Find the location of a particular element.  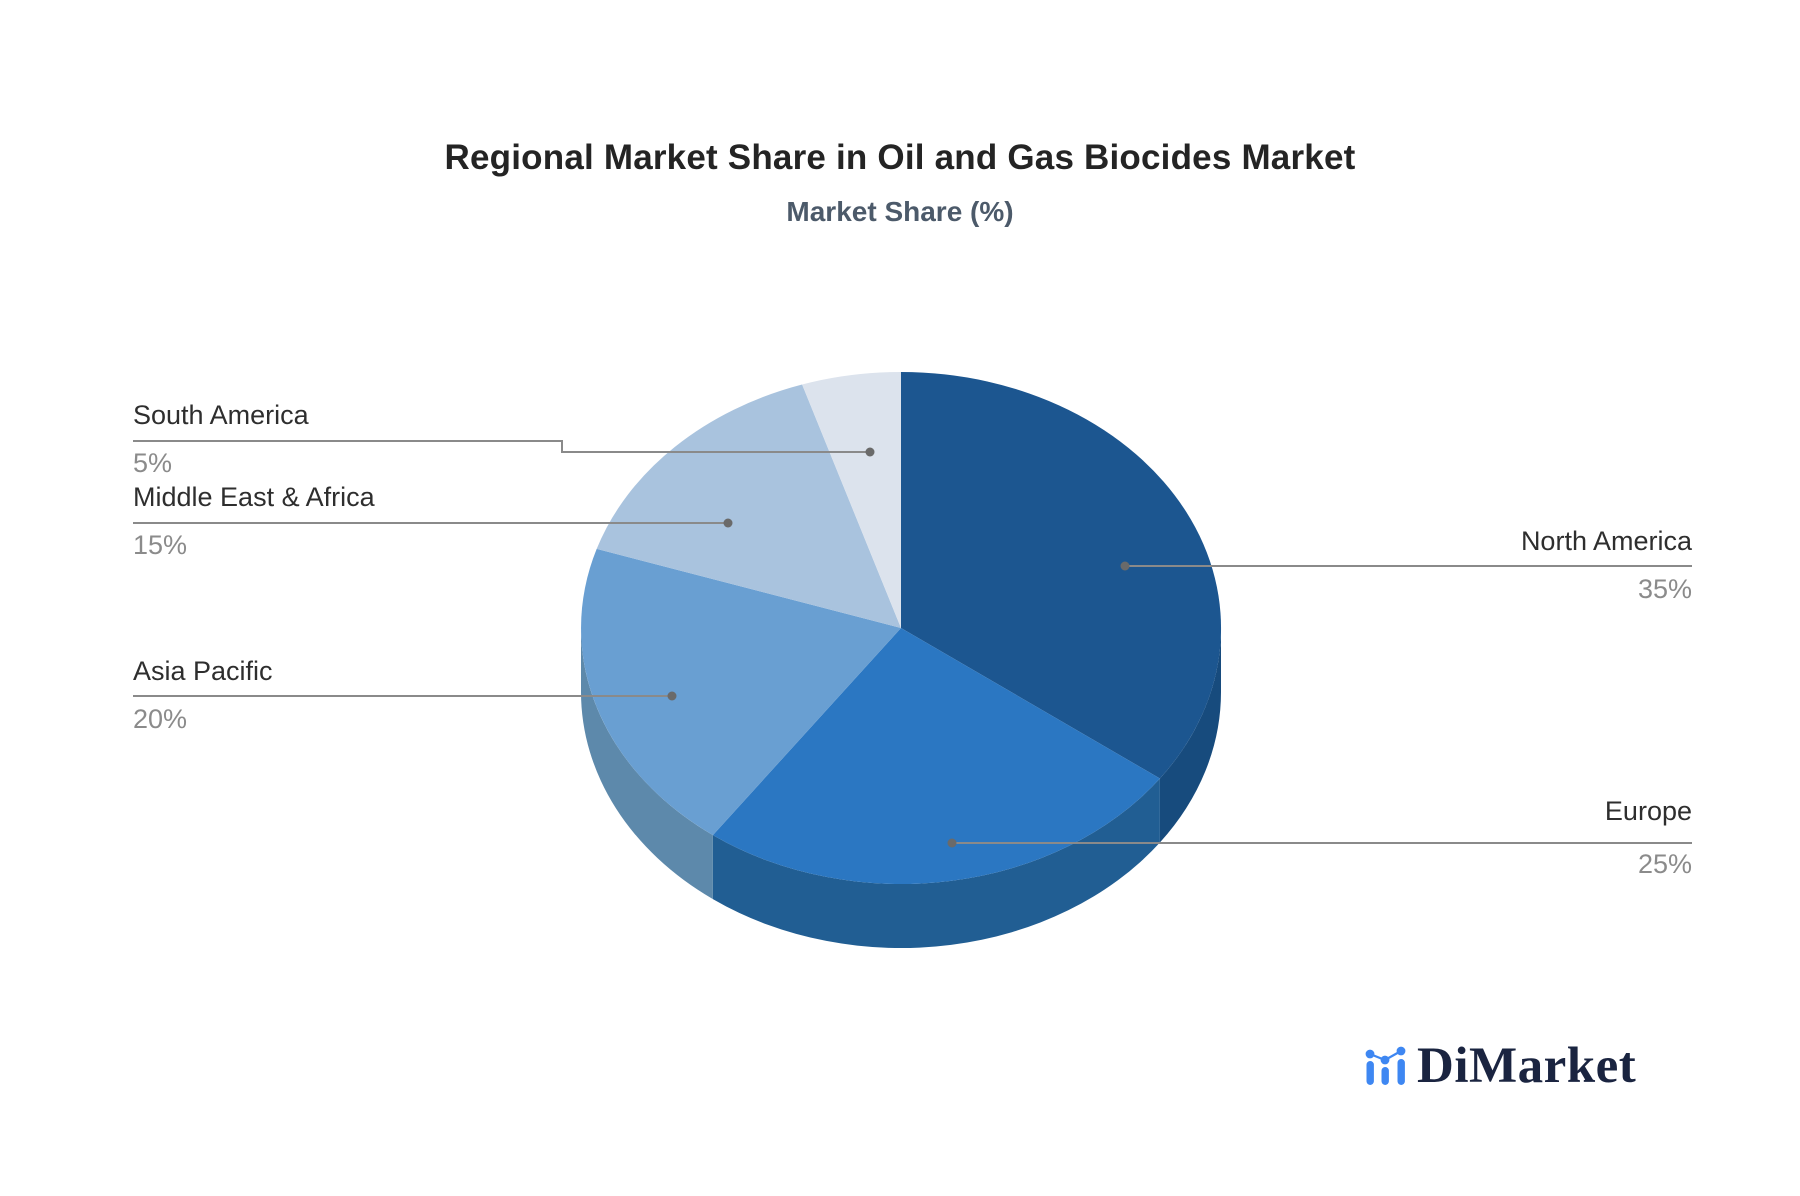

pie-slice-europe is located at coordinates (936, 756).